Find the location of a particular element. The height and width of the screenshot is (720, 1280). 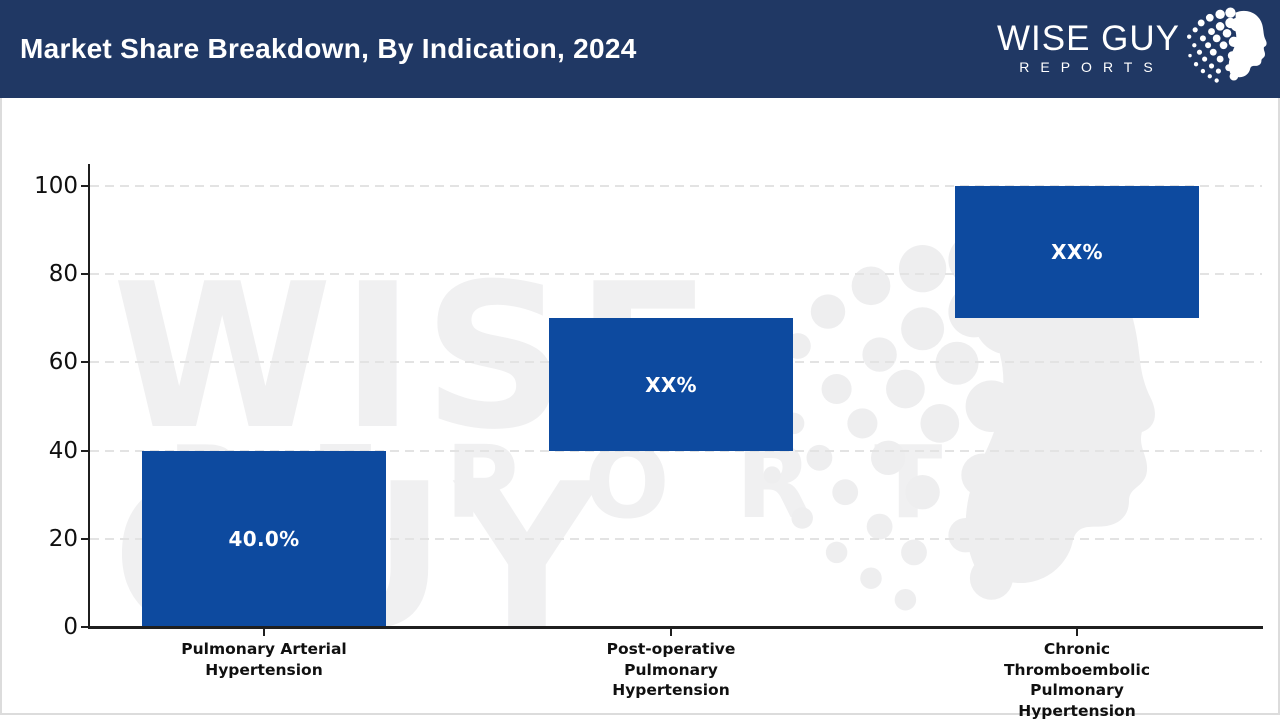

y-tick-label: 40 is located at coordinates (63, 451).